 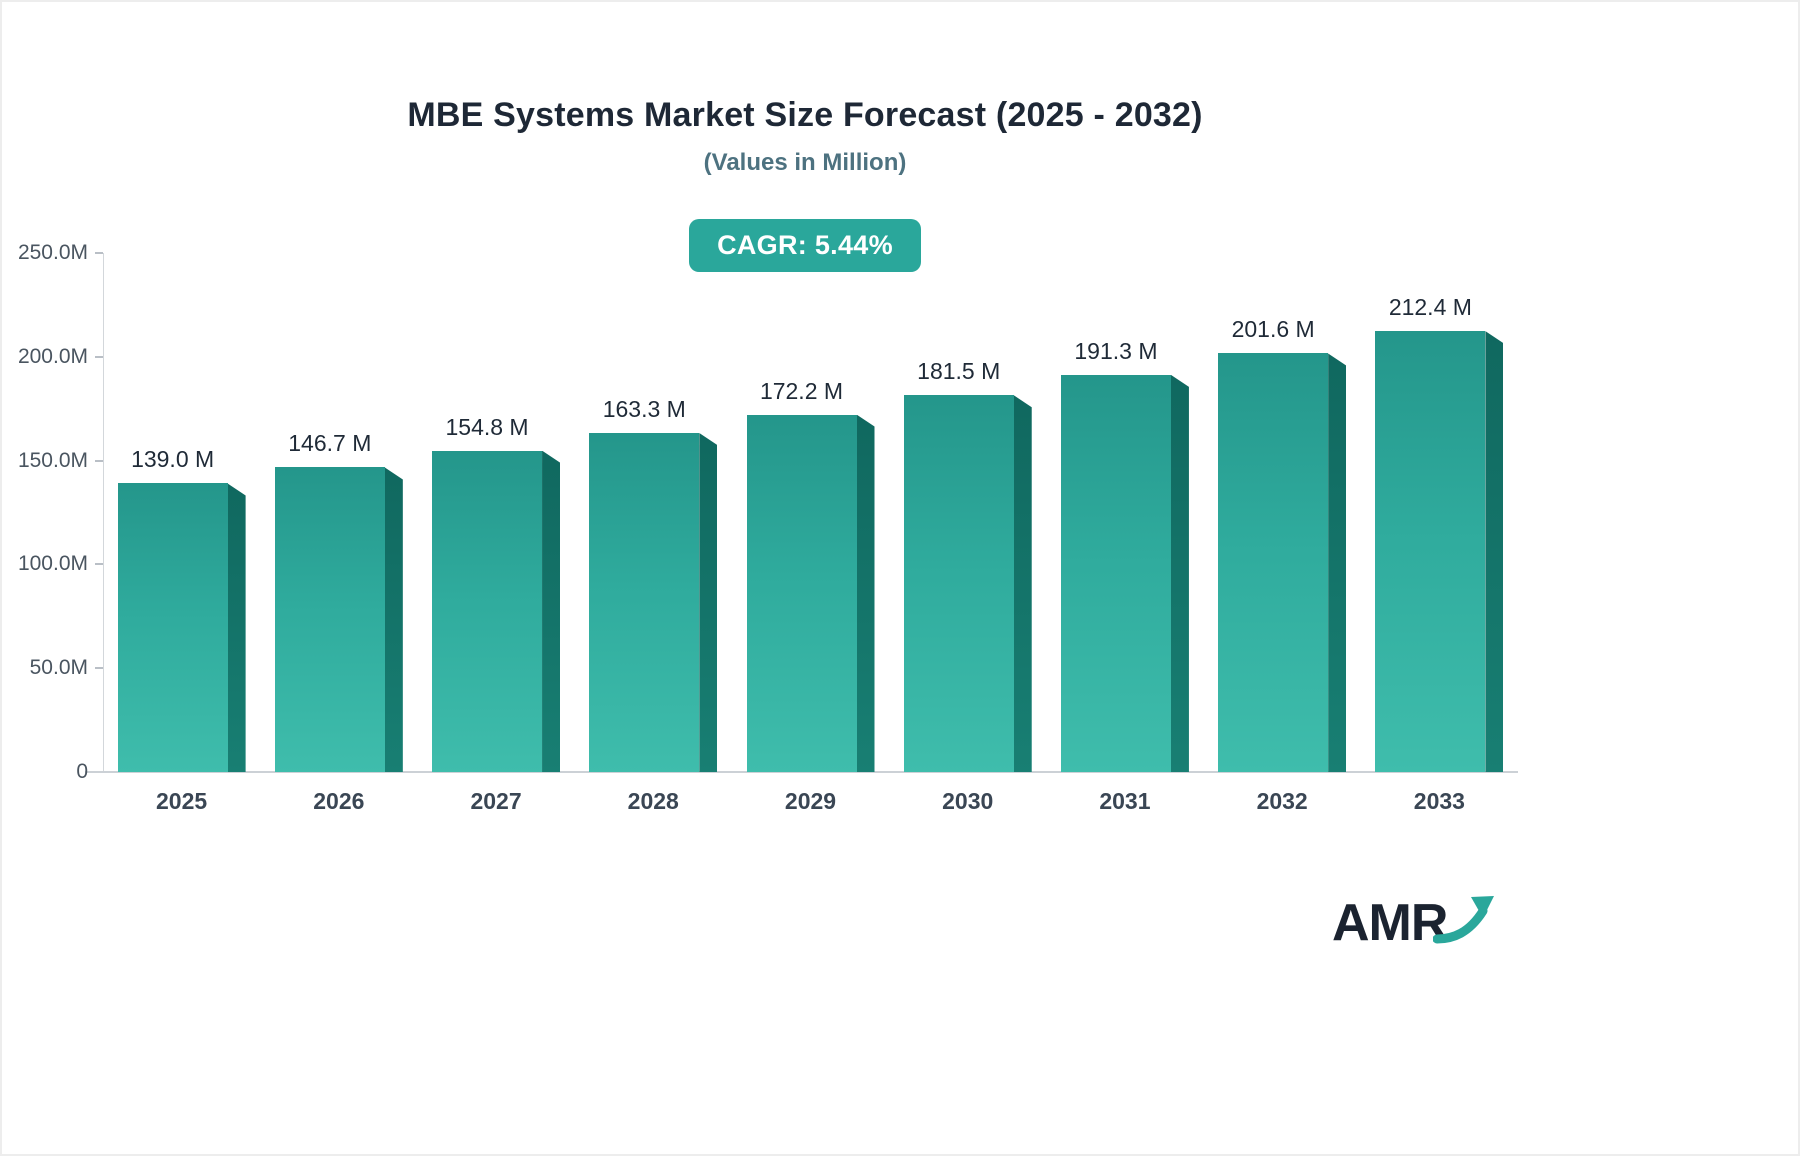 I want to click on y-axis-line, so click(x=103, y=512).